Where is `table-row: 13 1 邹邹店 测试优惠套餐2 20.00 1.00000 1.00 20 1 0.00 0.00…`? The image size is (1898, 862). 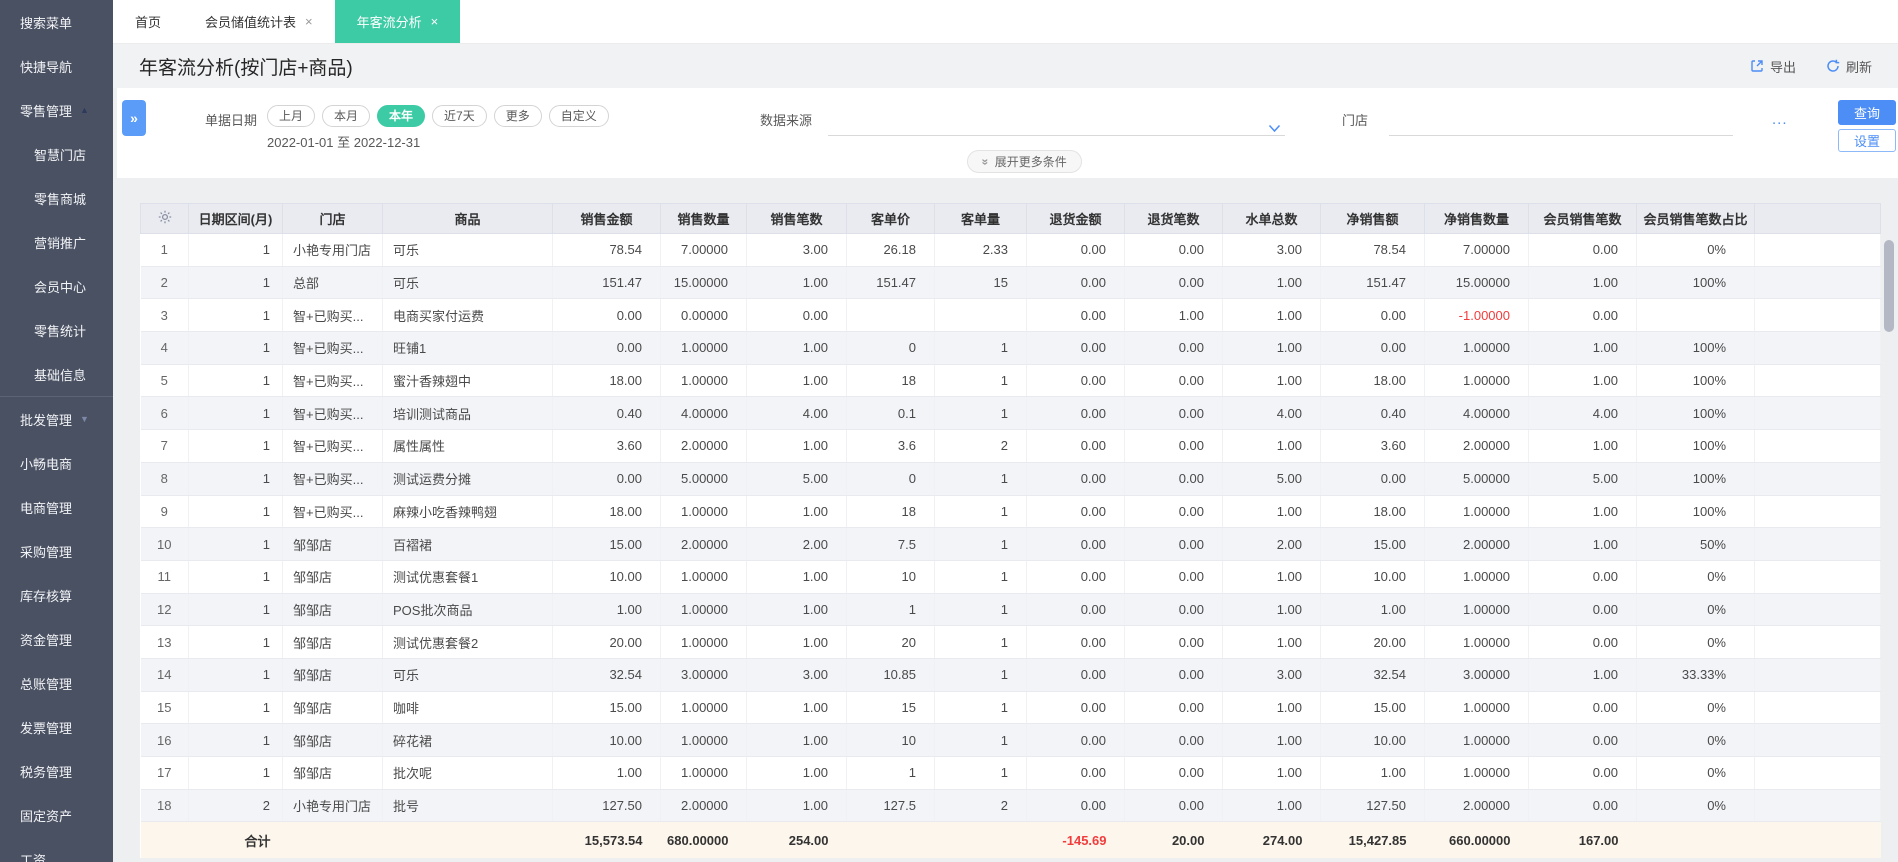 table-row: 13 1 邹邹店 测试优惠套餐2 20.00 1.00000 1.00 20 1 0.00 0.00… is located at coordinates (1010, 642).